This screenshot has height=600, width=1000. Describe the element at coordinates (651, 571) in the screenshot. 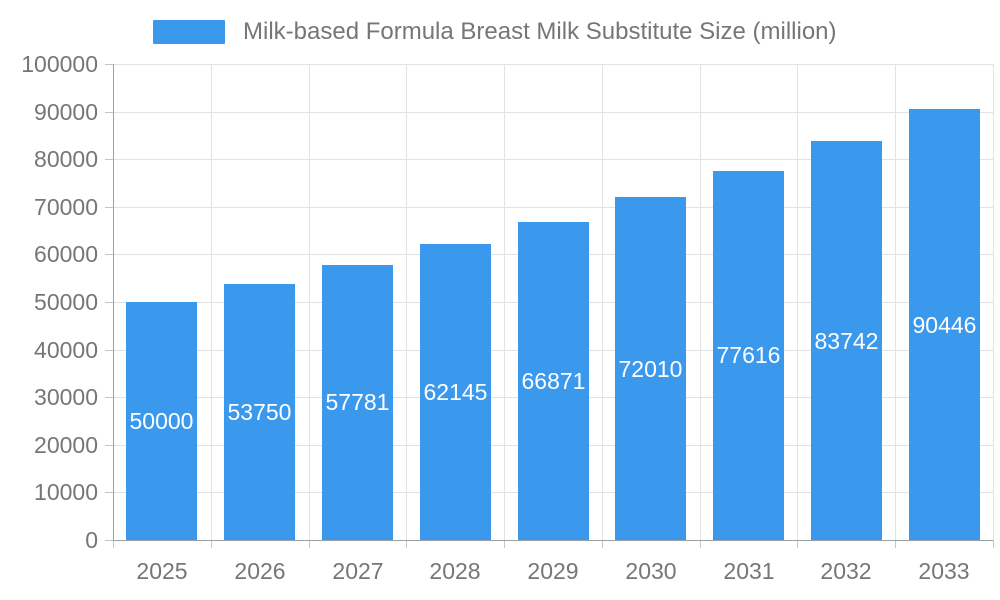

I see `x-tick-label: 2030` at that location.